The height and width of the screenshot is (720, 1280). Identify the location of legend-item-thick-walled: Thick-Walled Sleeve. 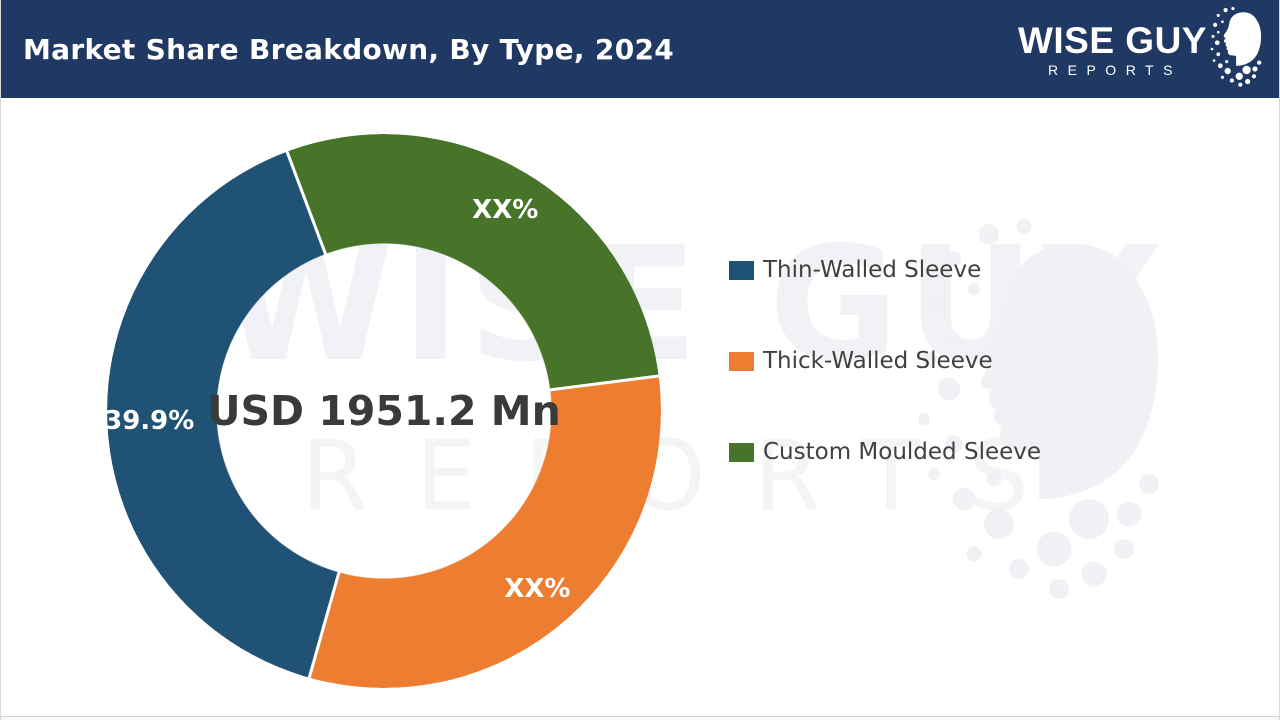
(885, 361).